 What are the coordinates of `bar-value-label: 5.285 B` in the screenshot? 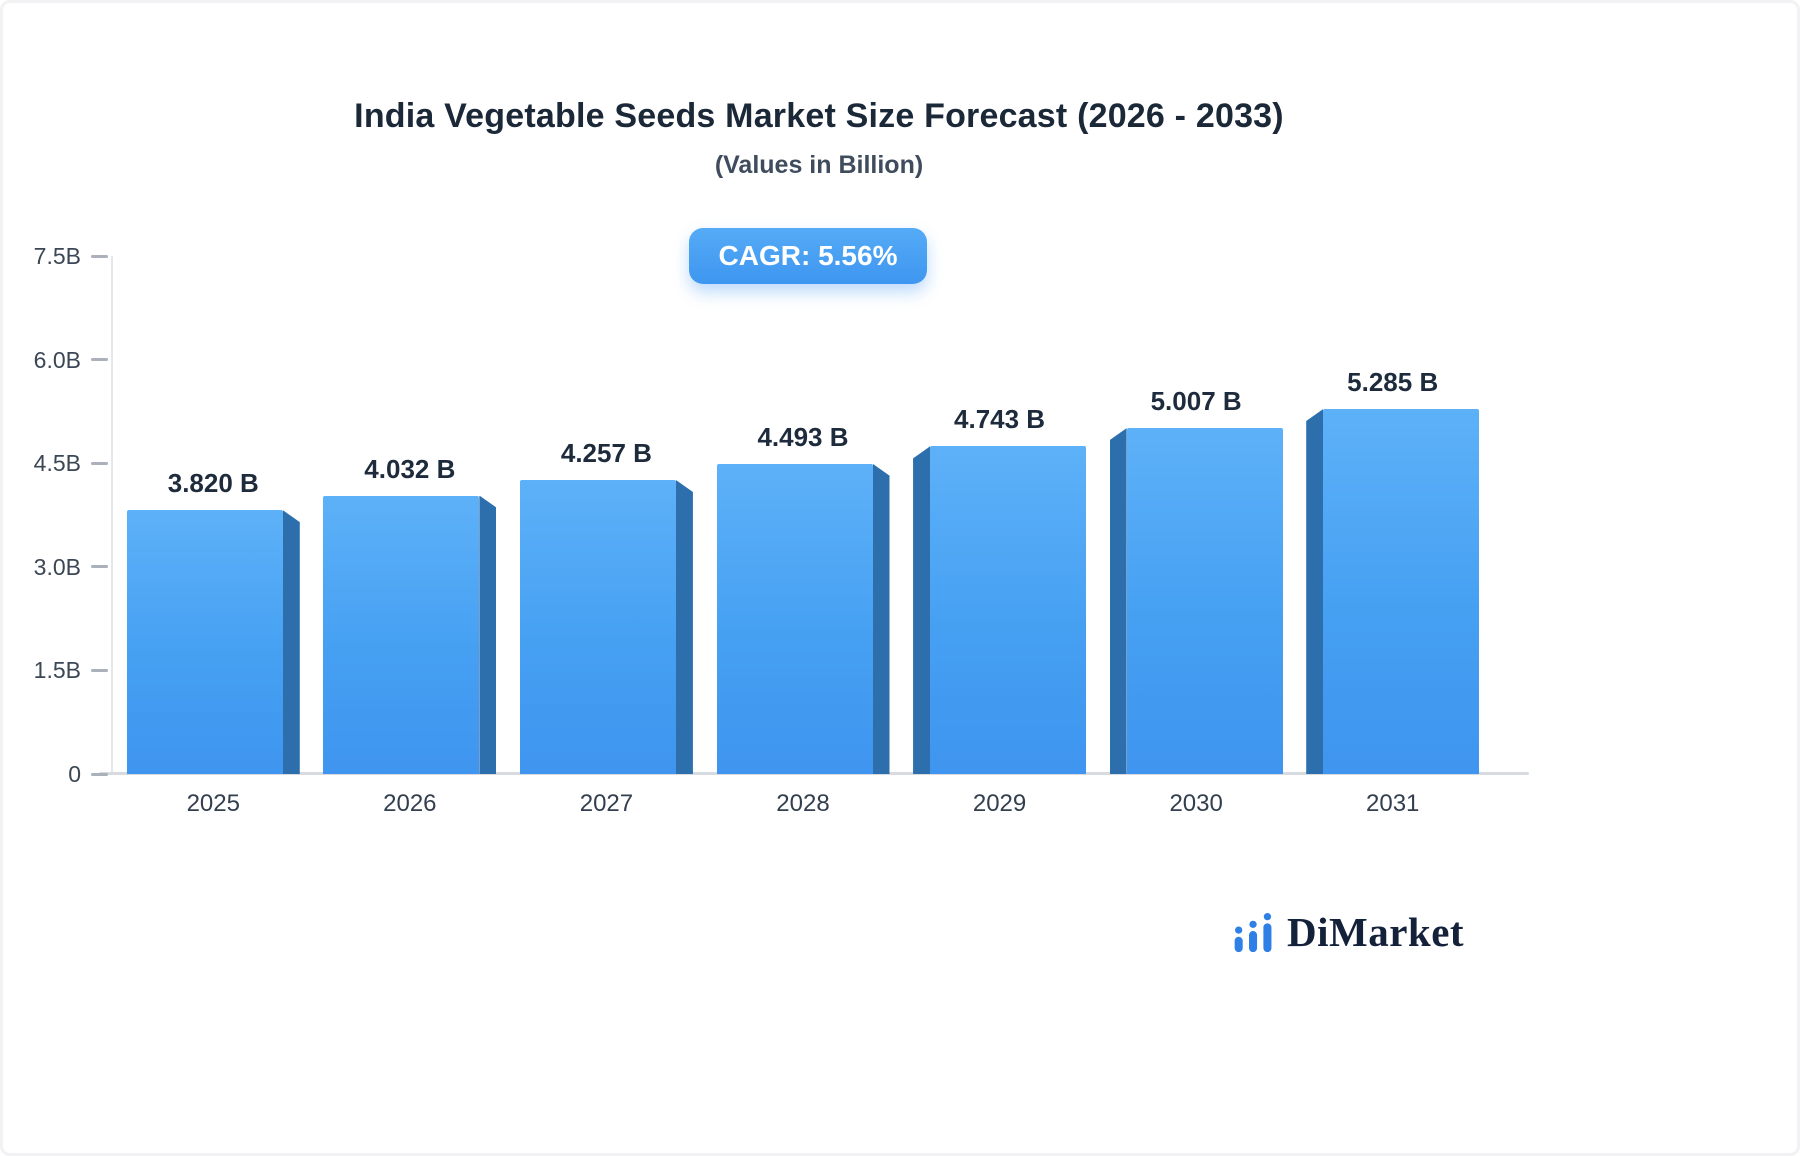 It's located at (1393, 381).